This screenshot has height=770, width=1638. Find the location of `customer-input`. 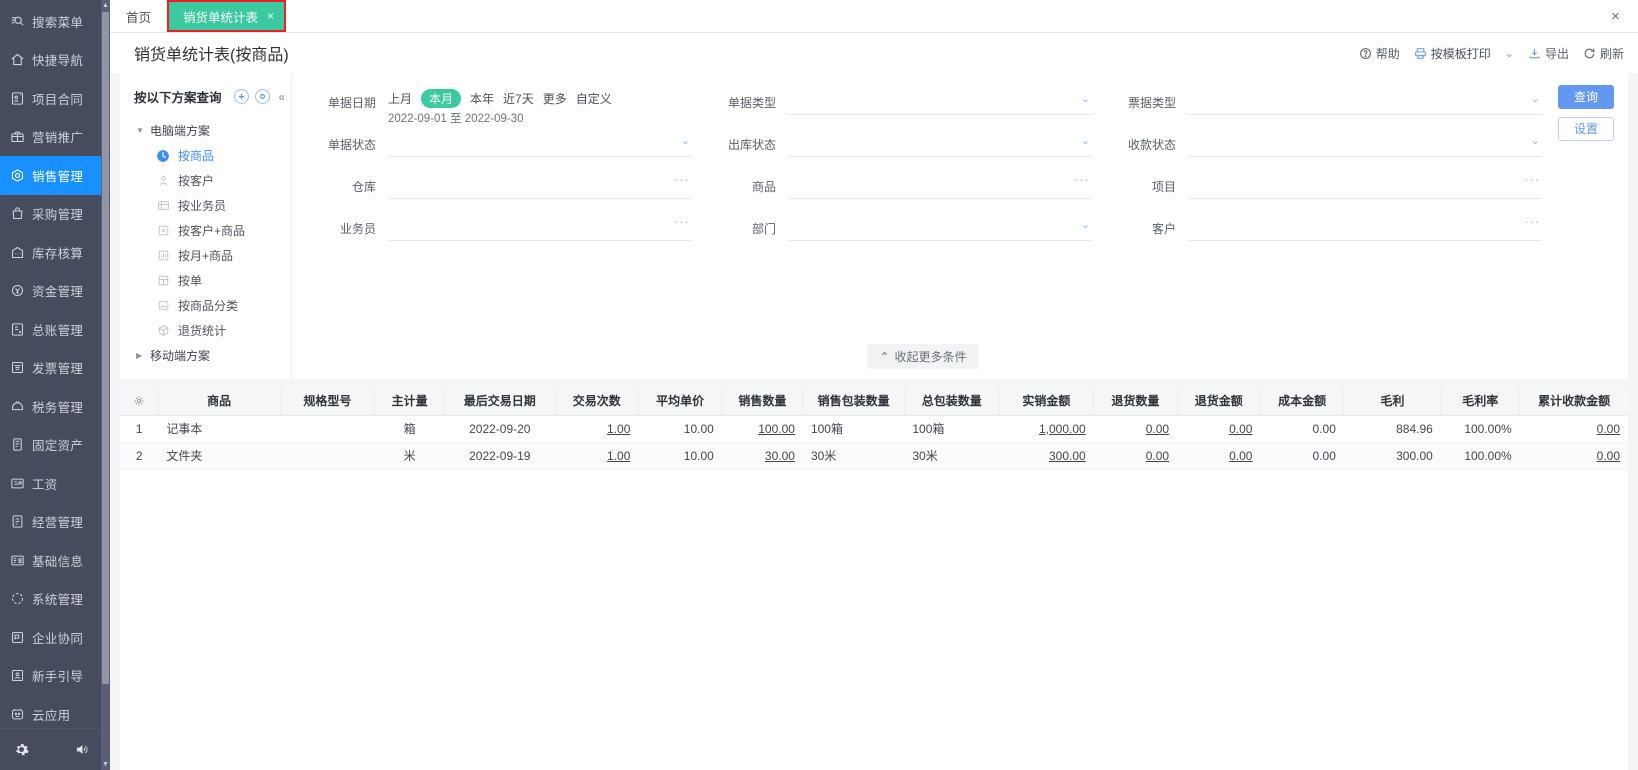

customer-input is located at coordinates (1365, 227).